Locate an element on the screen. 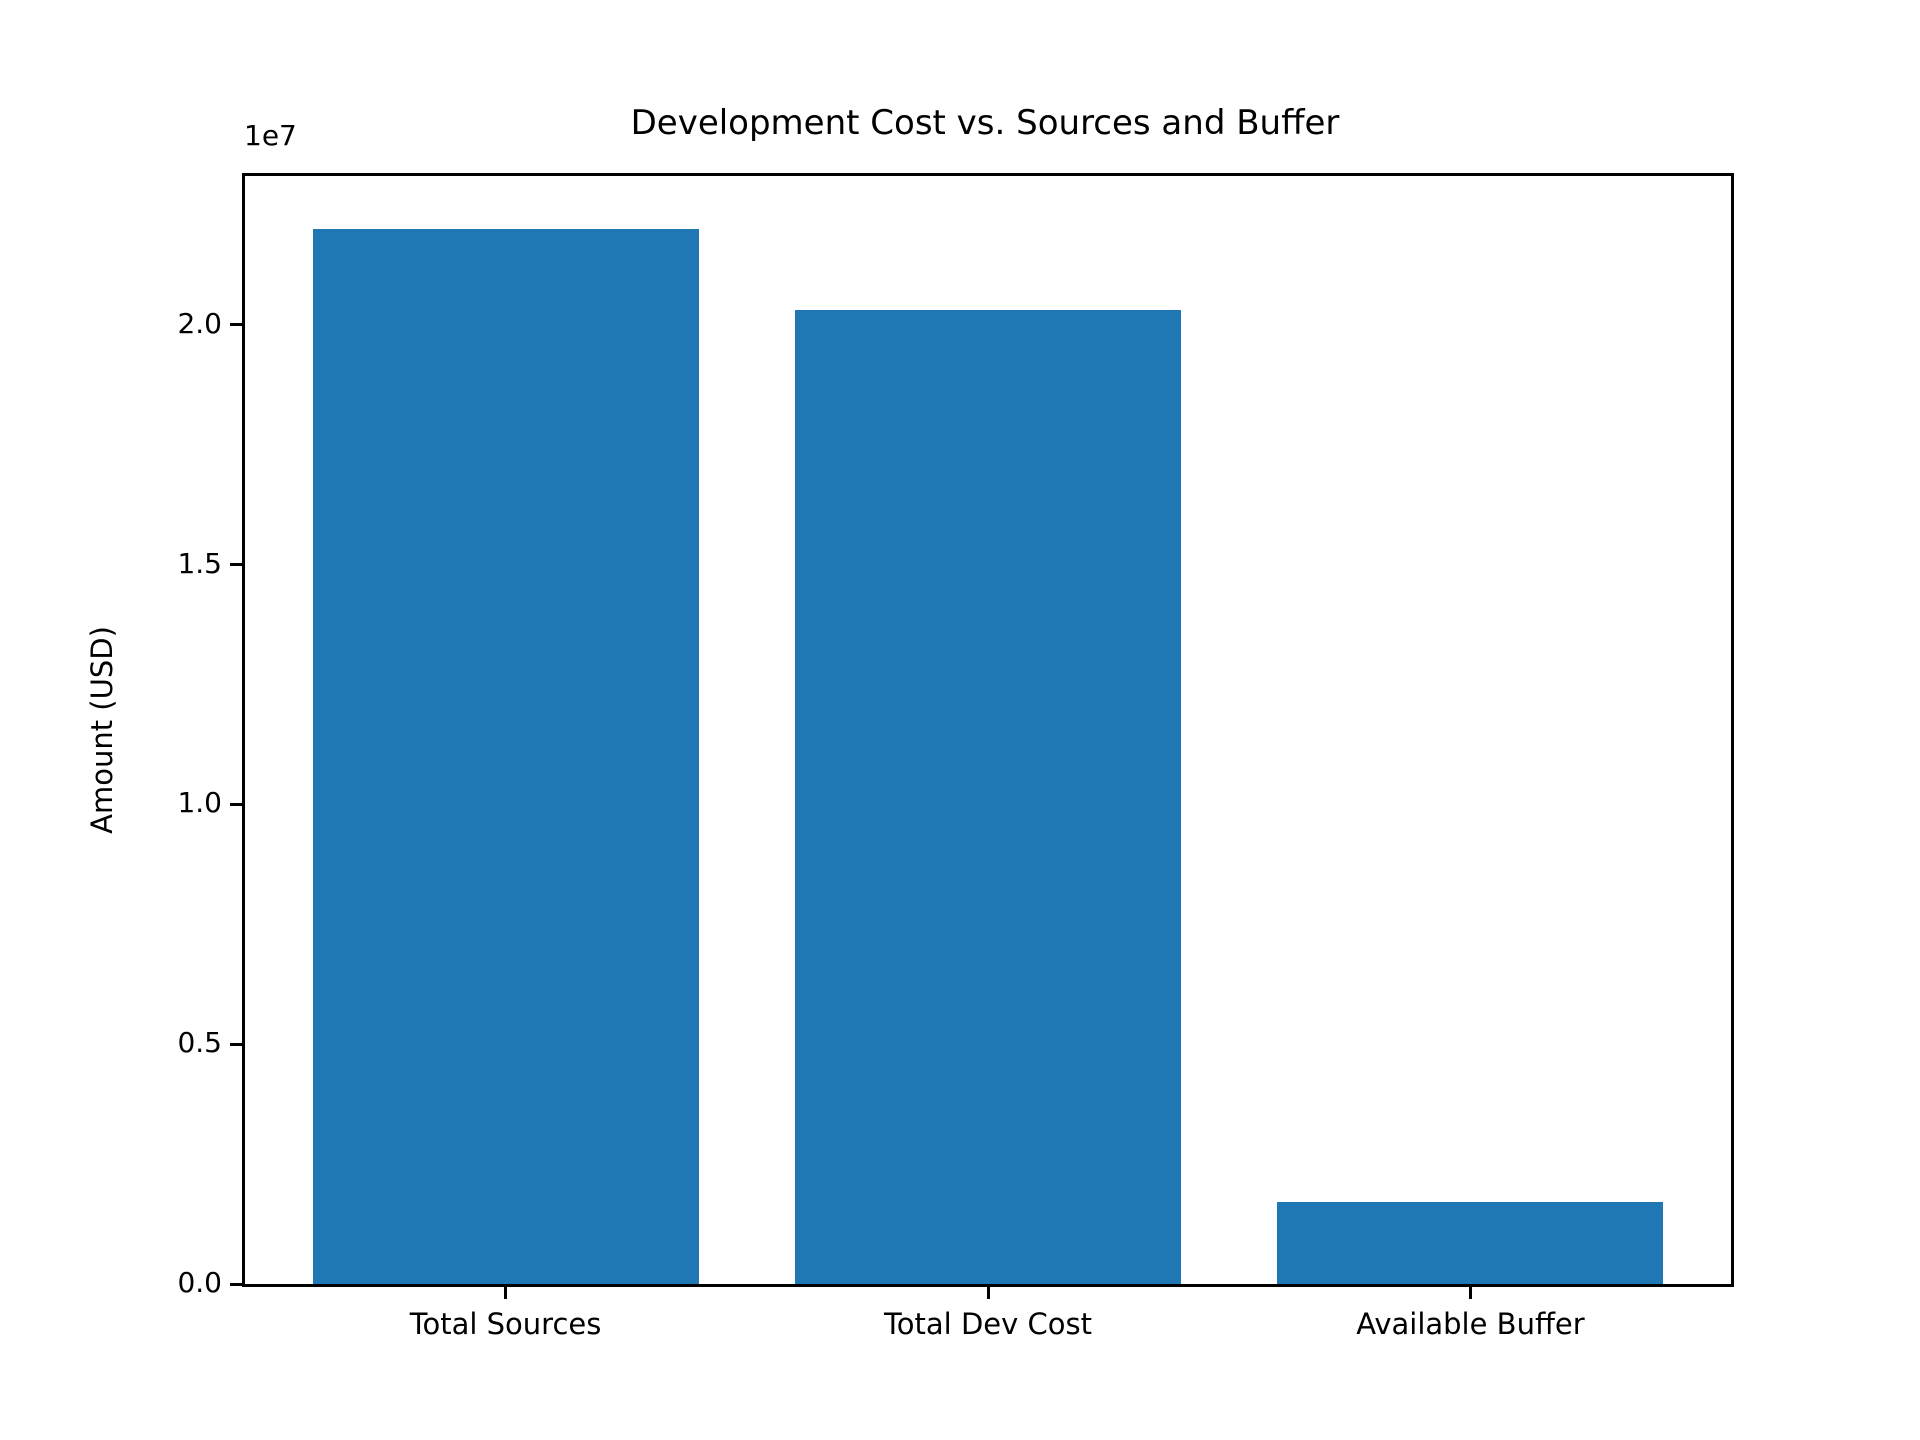  y-tick-label: 1.0 is located at coordinates (199, 803).